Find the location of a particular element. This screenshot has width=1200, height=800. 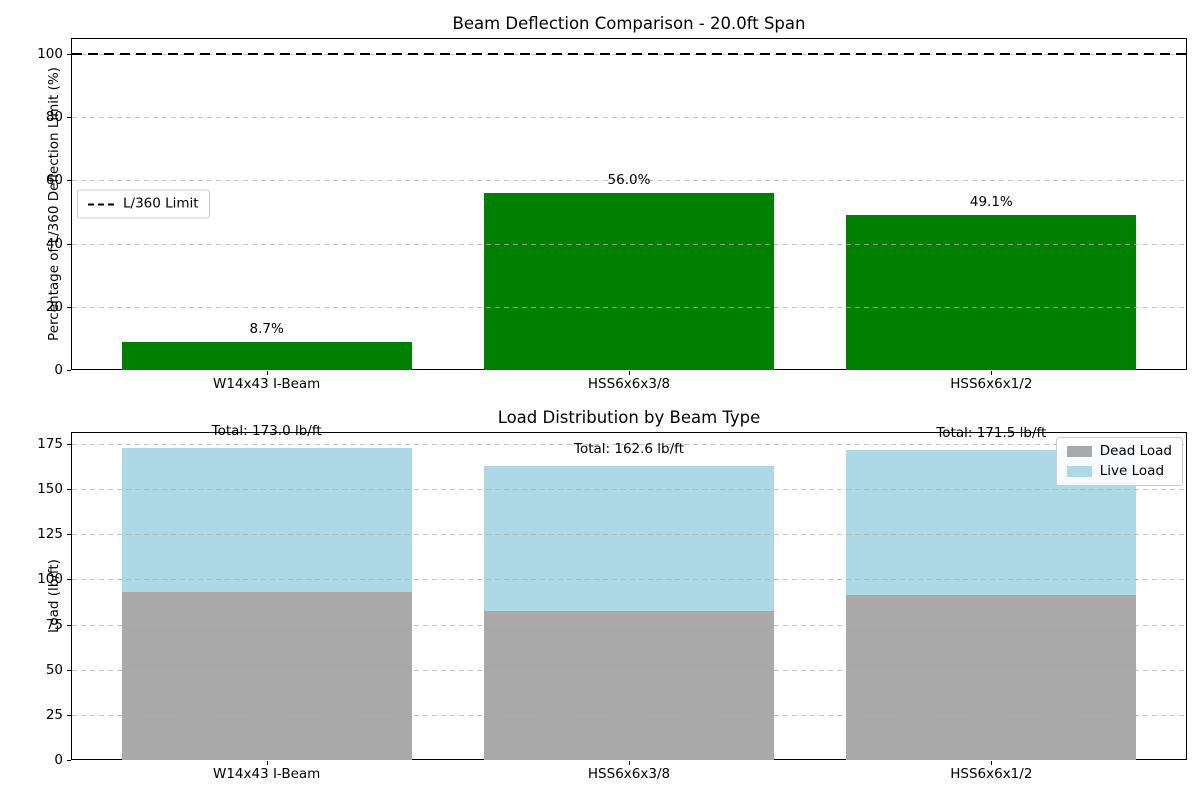

dead-load-segment-w14x43-i-beam is located at coordinates (266, 676).